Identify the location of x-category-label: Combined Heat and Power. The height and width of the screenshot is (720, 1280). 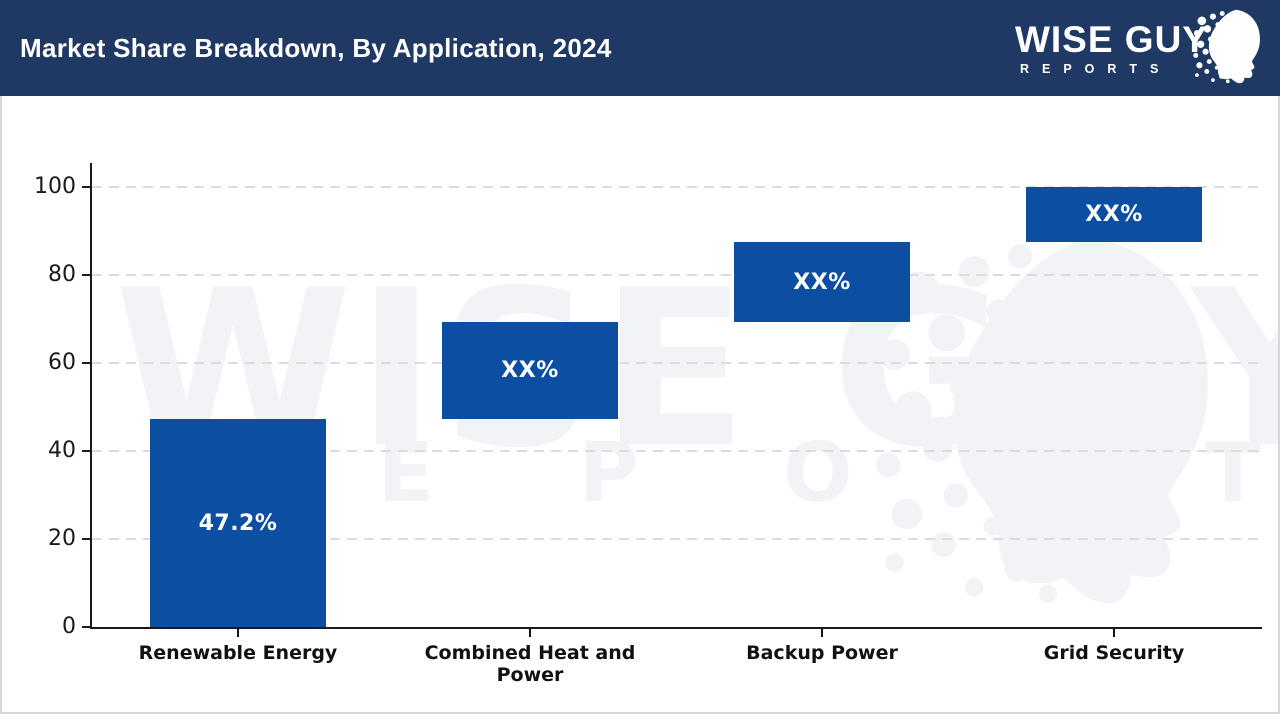
(530, 664).